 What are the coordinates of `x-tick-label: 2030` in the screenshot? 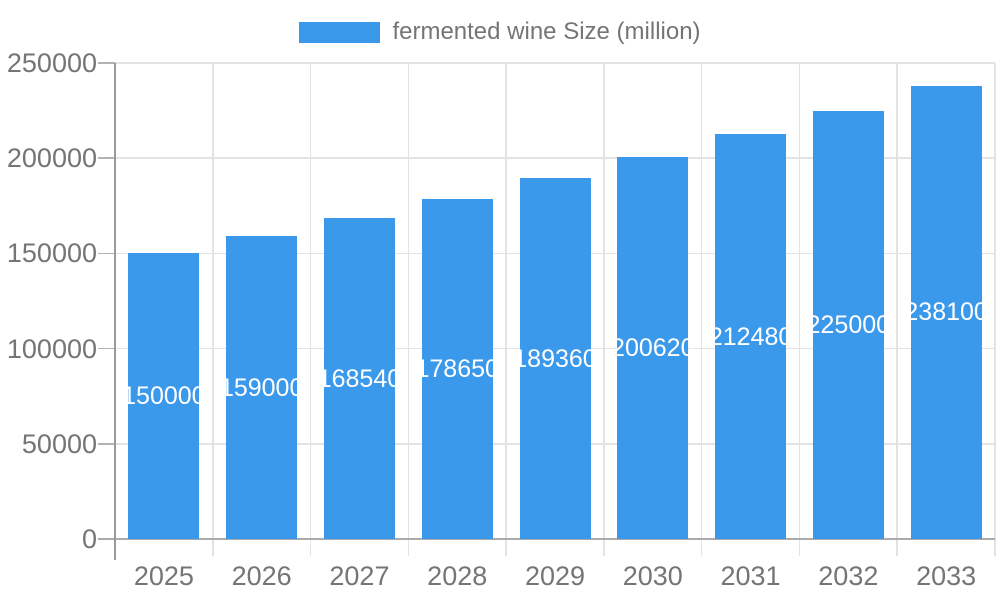 It's located at (652, 576).